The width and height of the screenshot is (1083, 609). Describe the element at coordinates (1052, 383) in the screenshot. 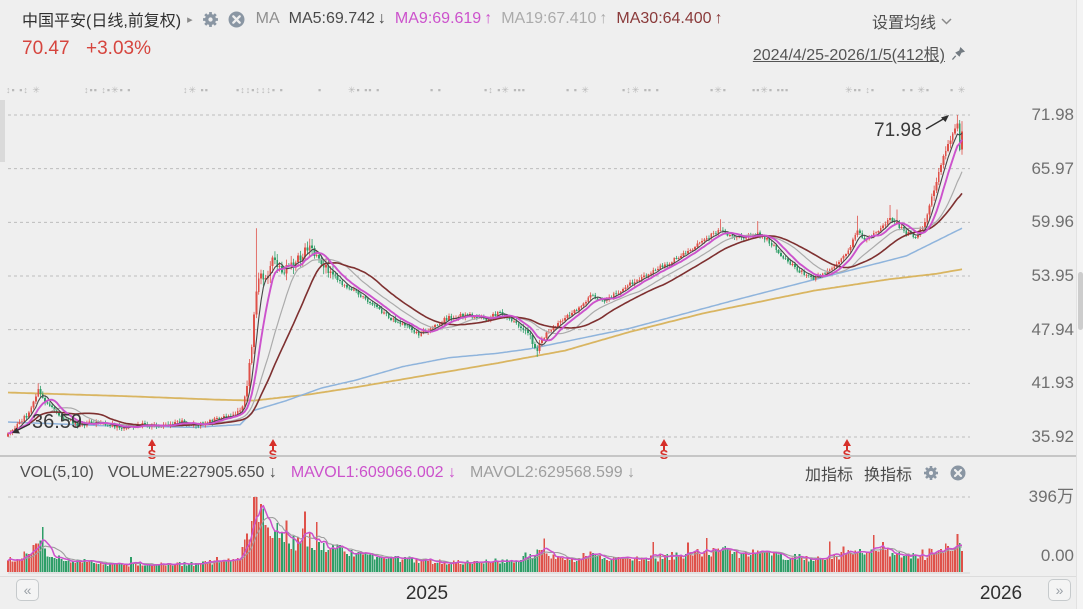

I see `price-tick-label: 41.93` at that location.